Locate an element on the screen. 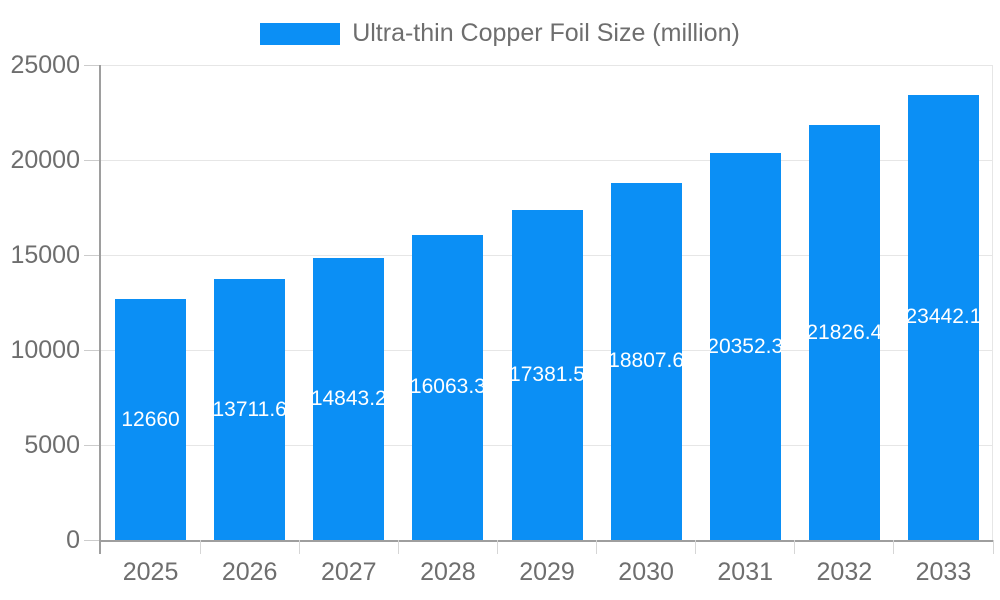 Image resolution: width=1000 pixels, height=600 pixels. legend-swatch is located at coordinates (300, 33).